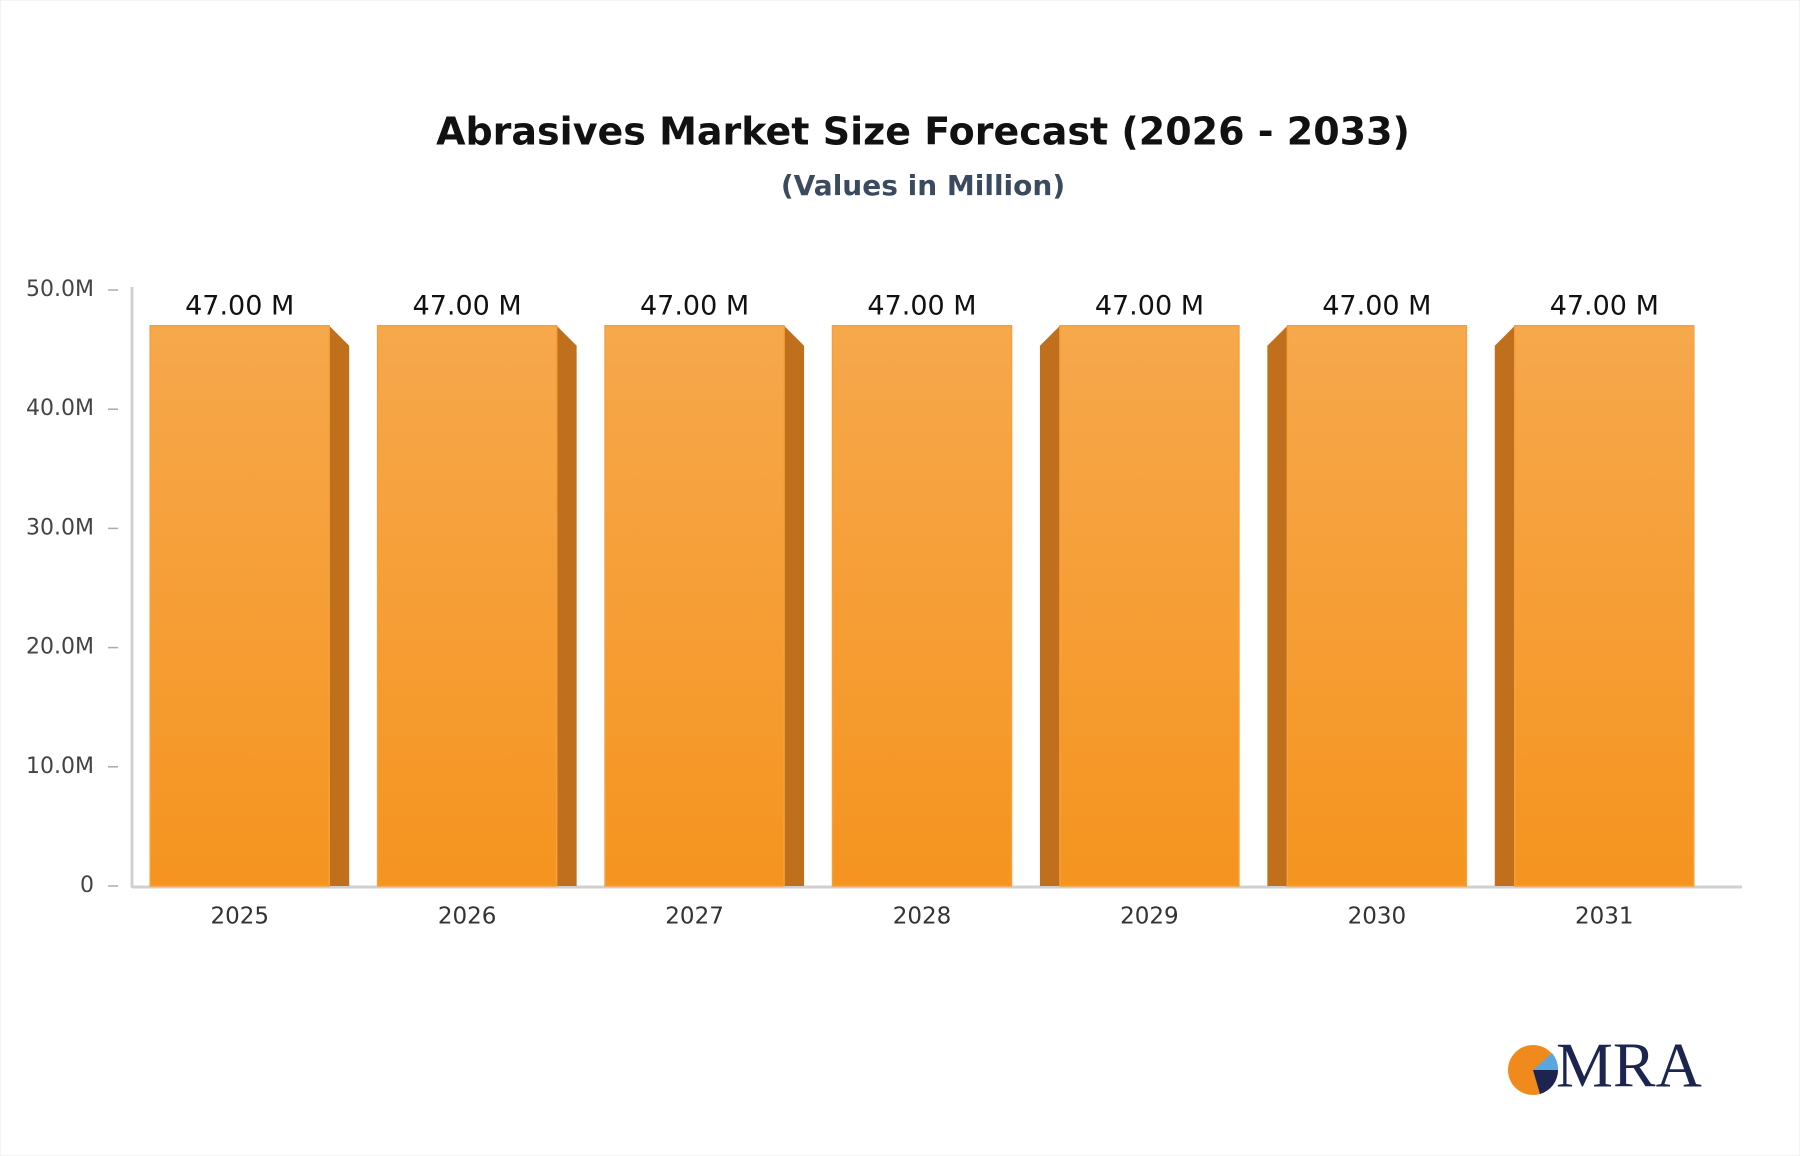 The height and width of the screenshot is (1156, 1800). I want to click on y-tick-label: 30.0M, so click(60, 527).